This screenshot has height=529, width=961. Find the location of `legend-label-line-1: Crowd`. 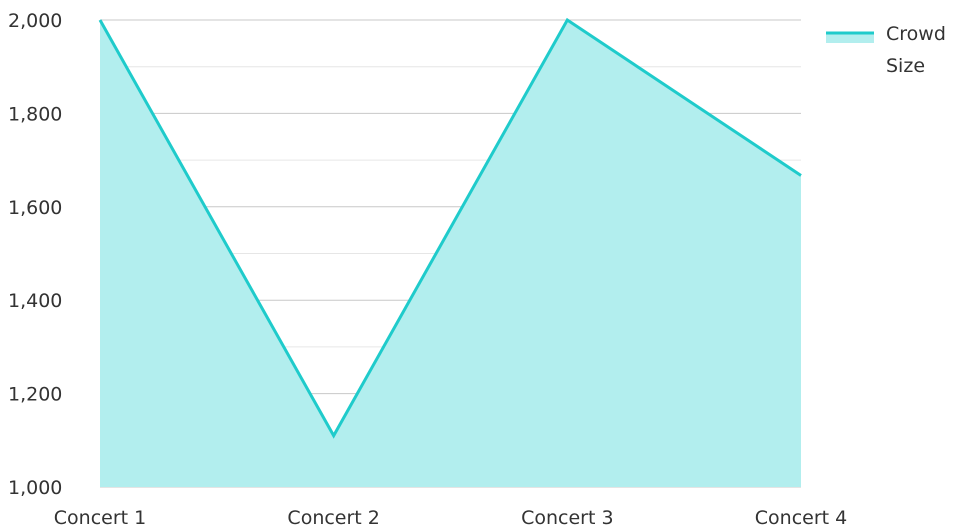

legend-label-line-1: Crowd is located at coordinates (916, 34).